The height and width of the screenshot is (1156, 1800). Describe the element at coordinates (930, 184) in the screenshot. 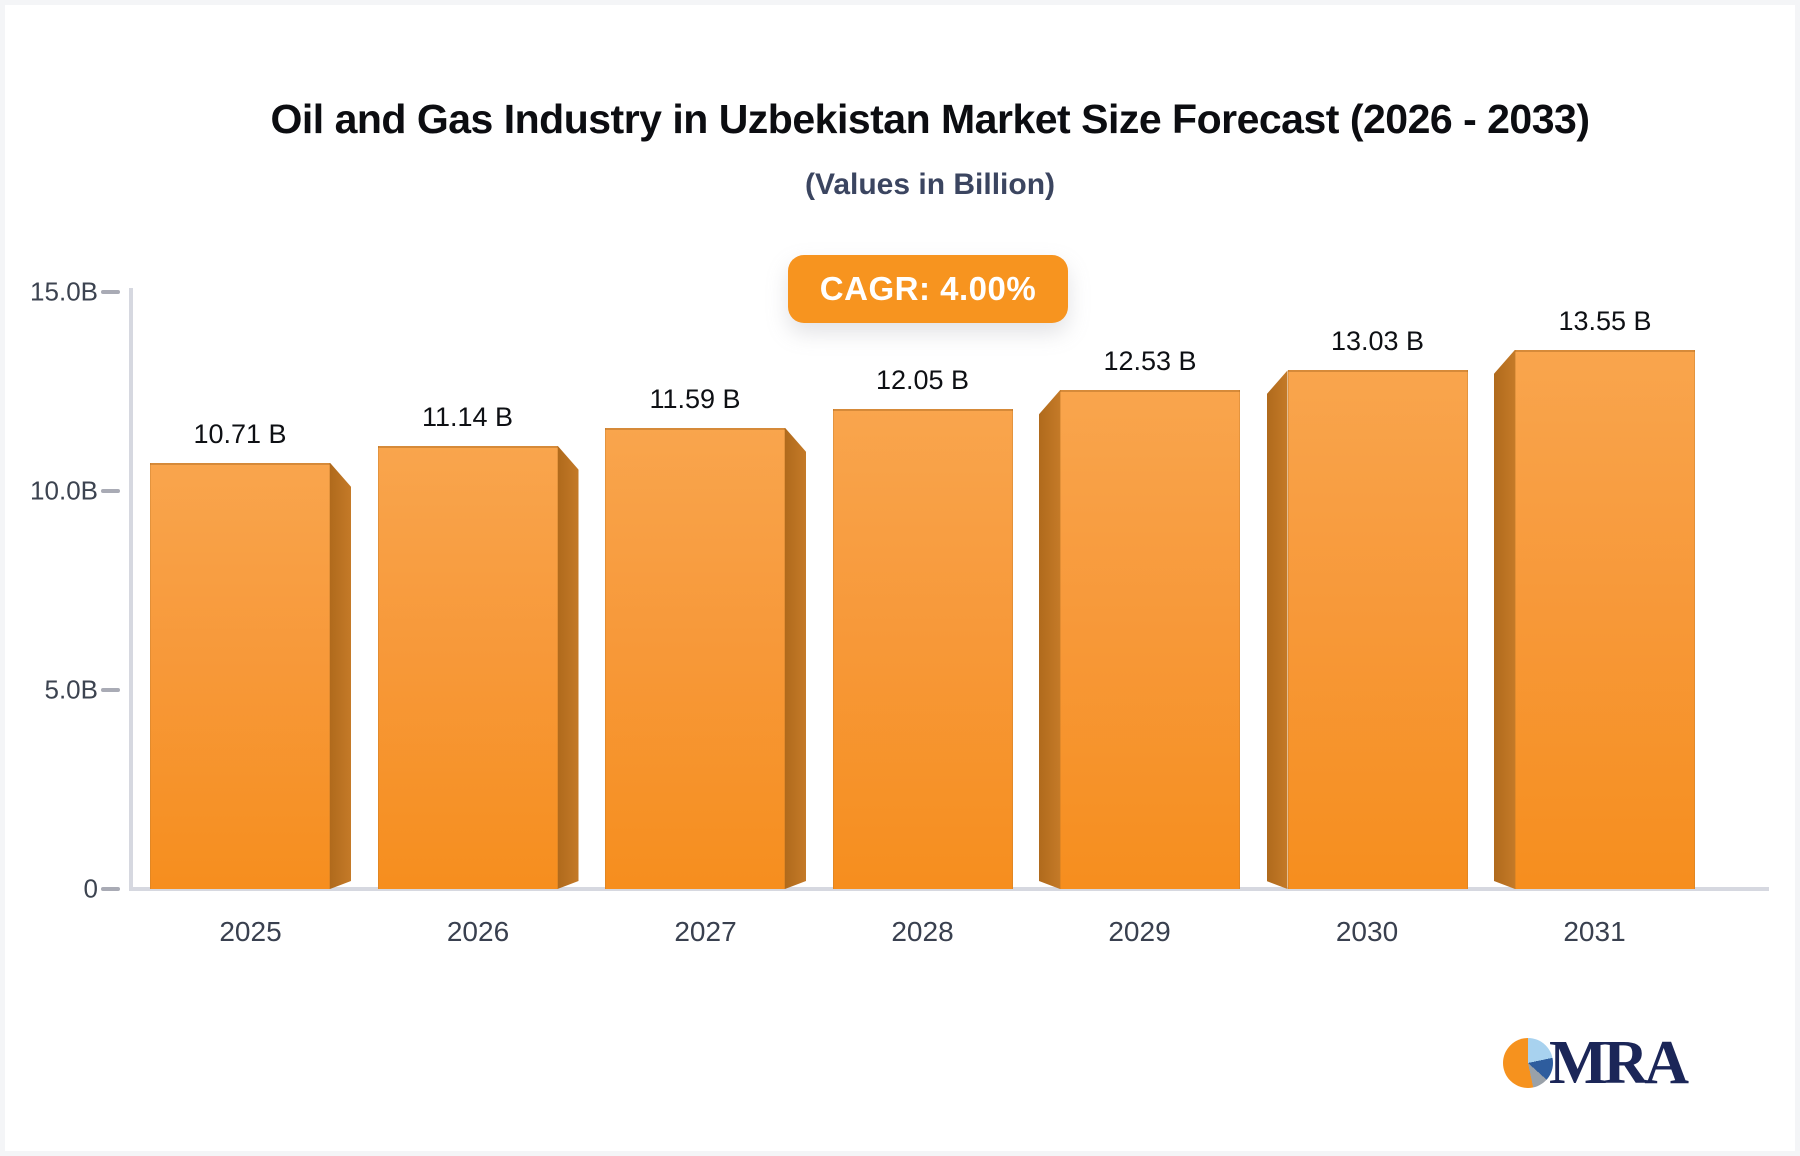

I see `chart-subtitle: (Values in Billion)` at that location.